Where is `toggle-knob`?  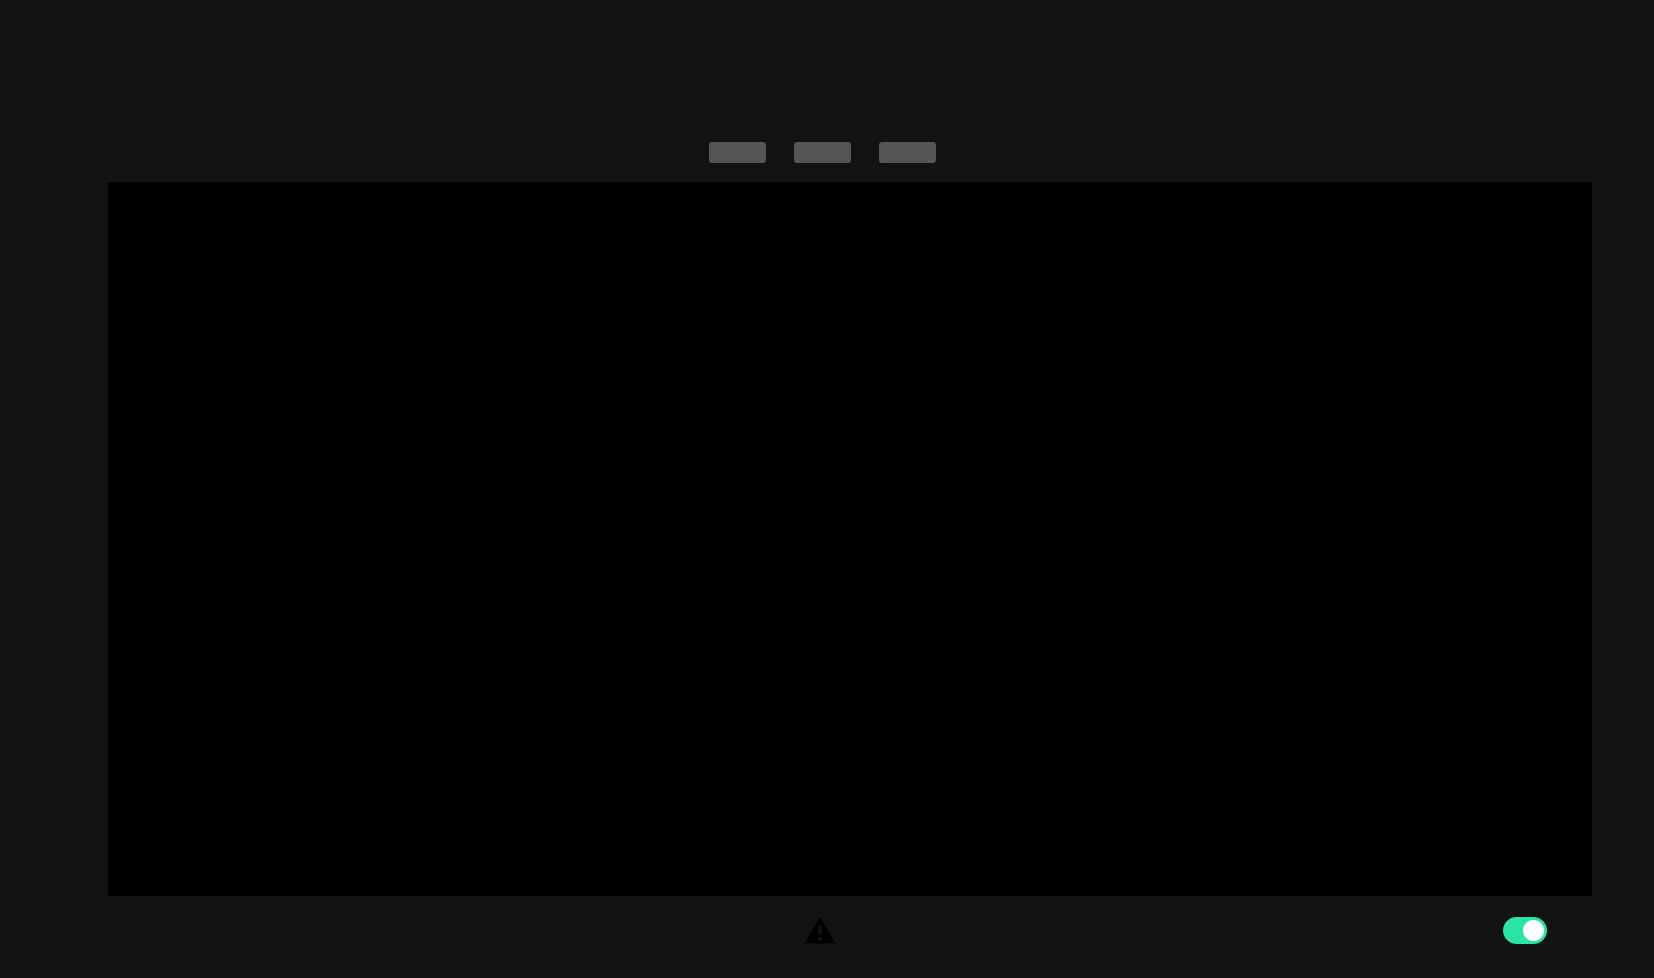 toggle-knob is located at coordinates (1533, 930).